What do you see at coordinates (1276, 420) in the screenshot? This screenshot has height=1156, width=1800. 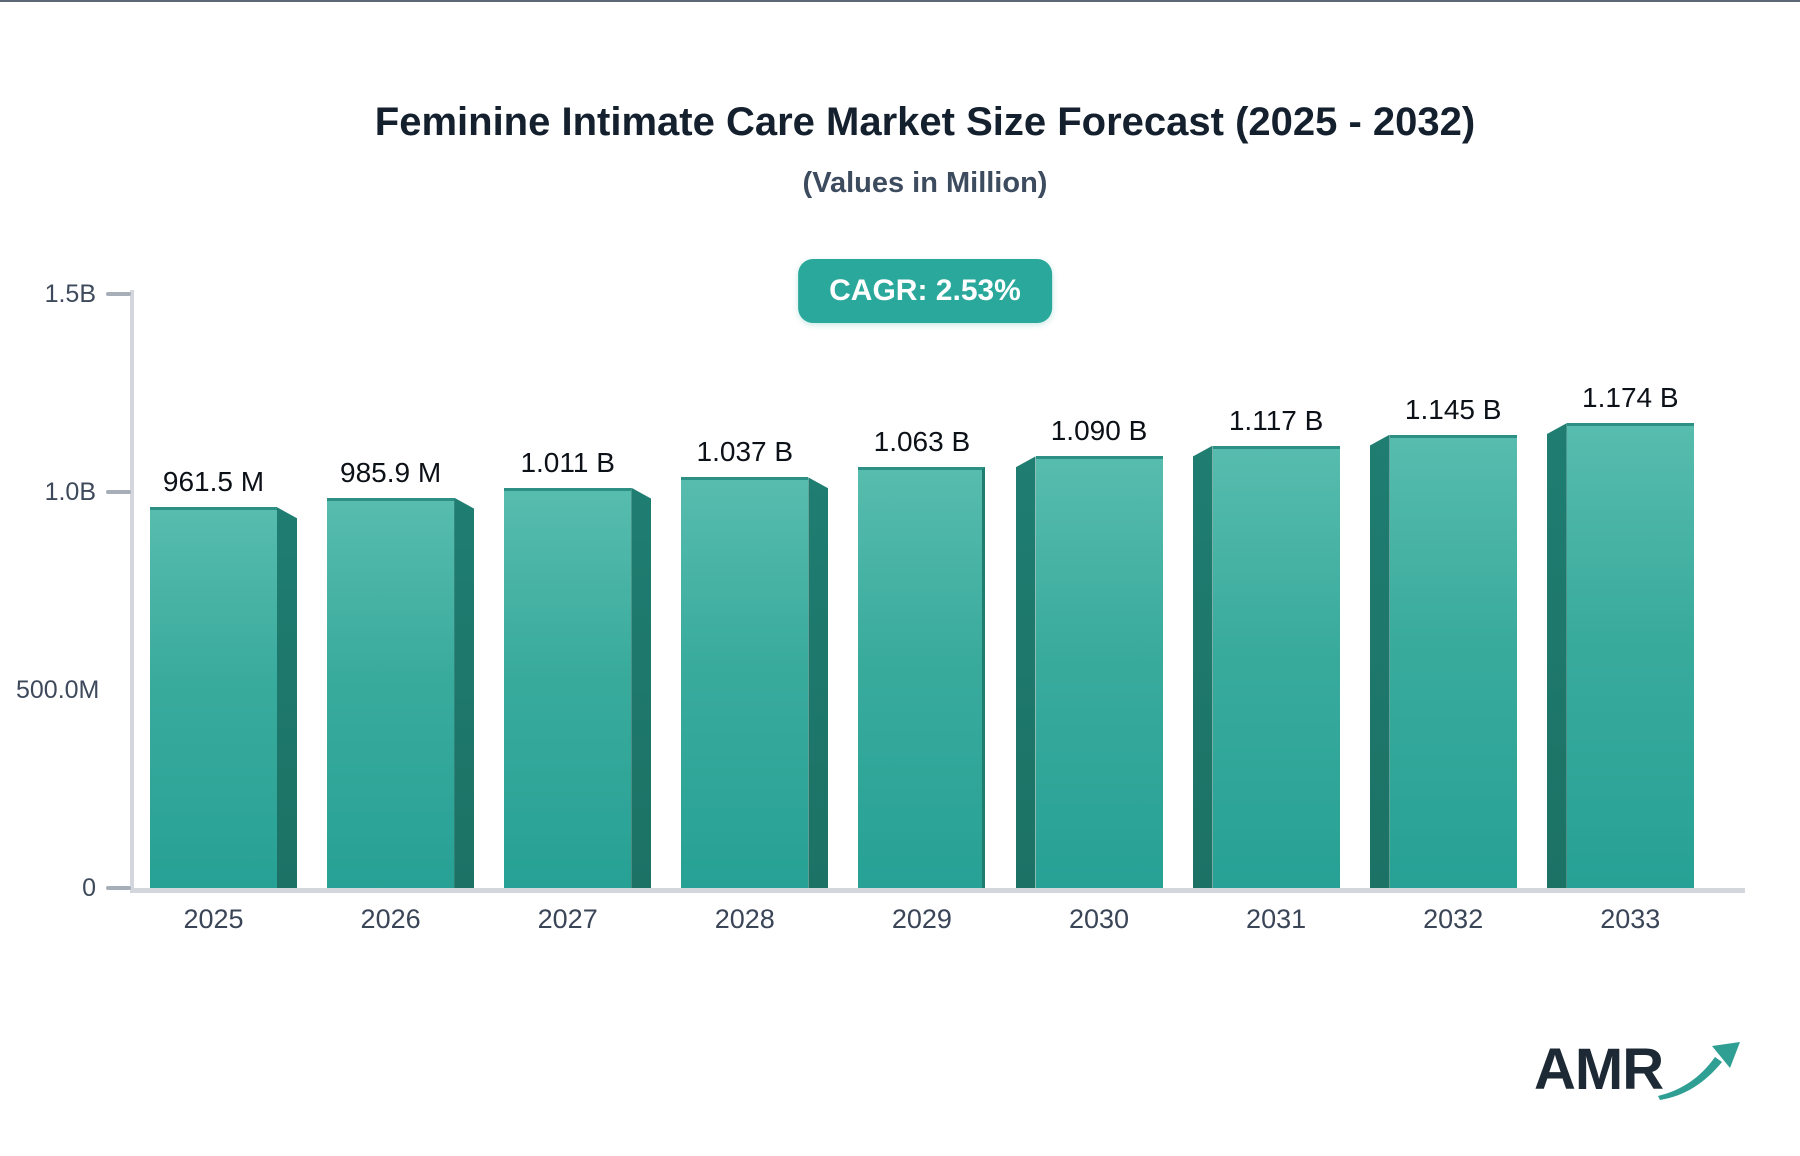 I see `bar-value-label-2031: 1.117 B` at bounding box center [1276, 420].